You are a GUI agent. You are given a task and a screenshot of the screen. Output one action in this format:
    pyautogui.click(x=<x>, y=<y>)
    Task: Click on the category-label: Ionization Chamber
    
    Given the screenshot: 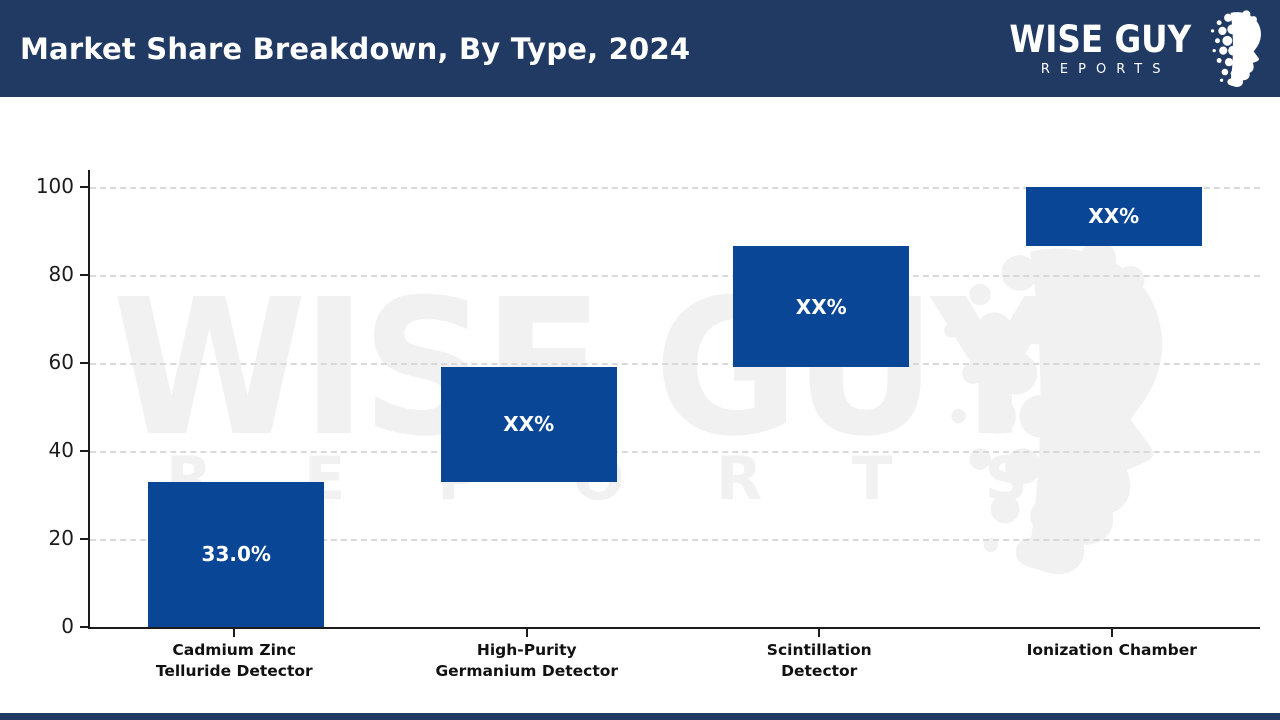 What is the action you would take?
    pyautogui.click(x=1112, y=650)
    